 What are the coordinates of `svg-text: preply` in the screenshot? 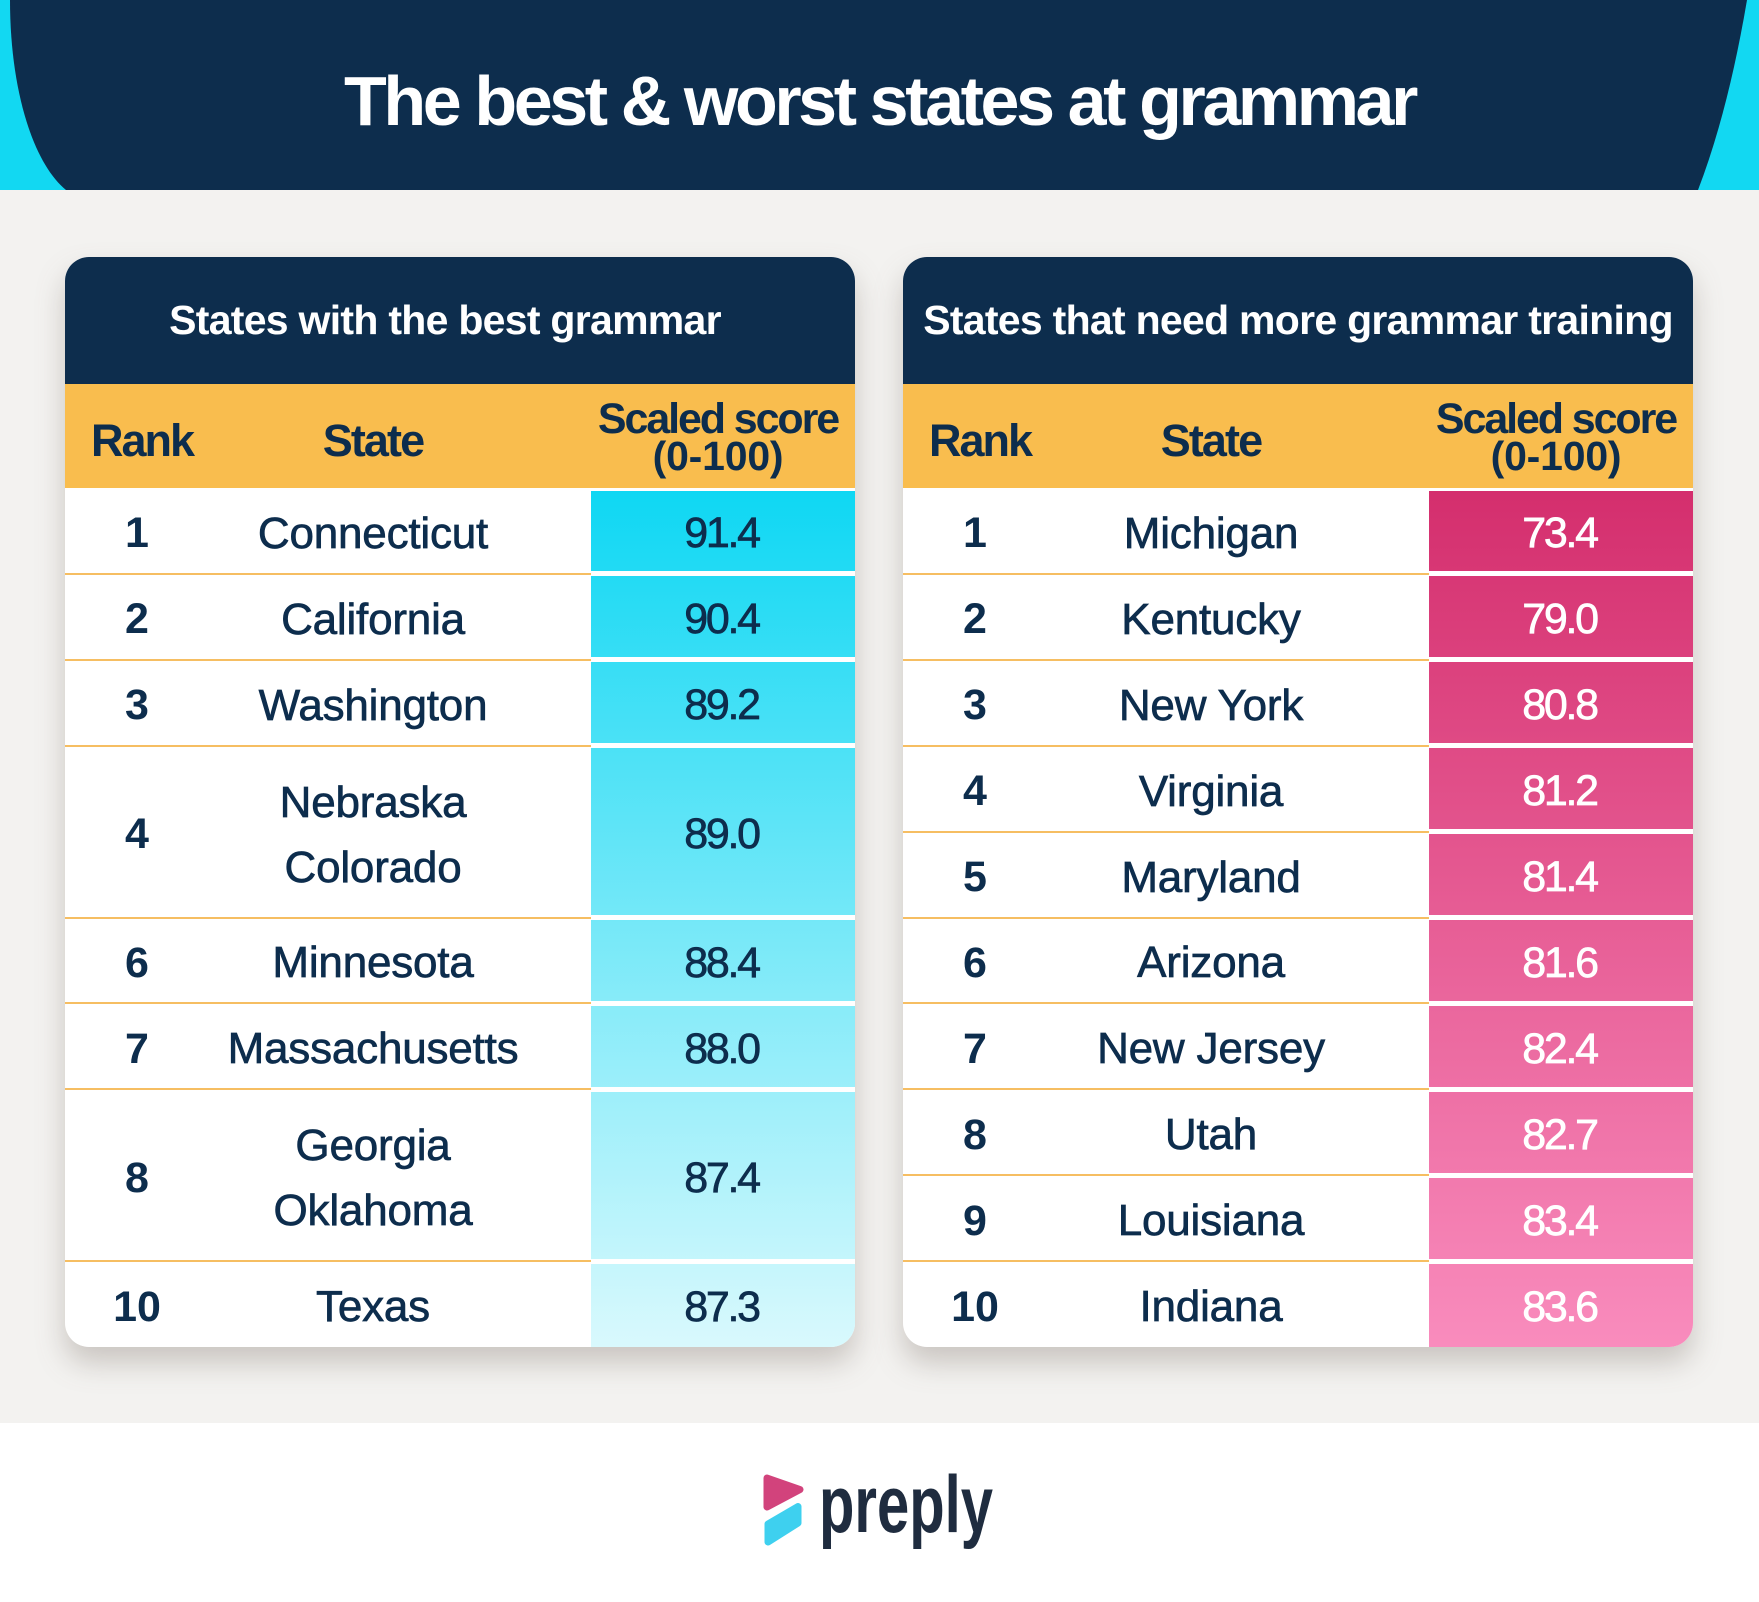 It's located at (906, 1505).